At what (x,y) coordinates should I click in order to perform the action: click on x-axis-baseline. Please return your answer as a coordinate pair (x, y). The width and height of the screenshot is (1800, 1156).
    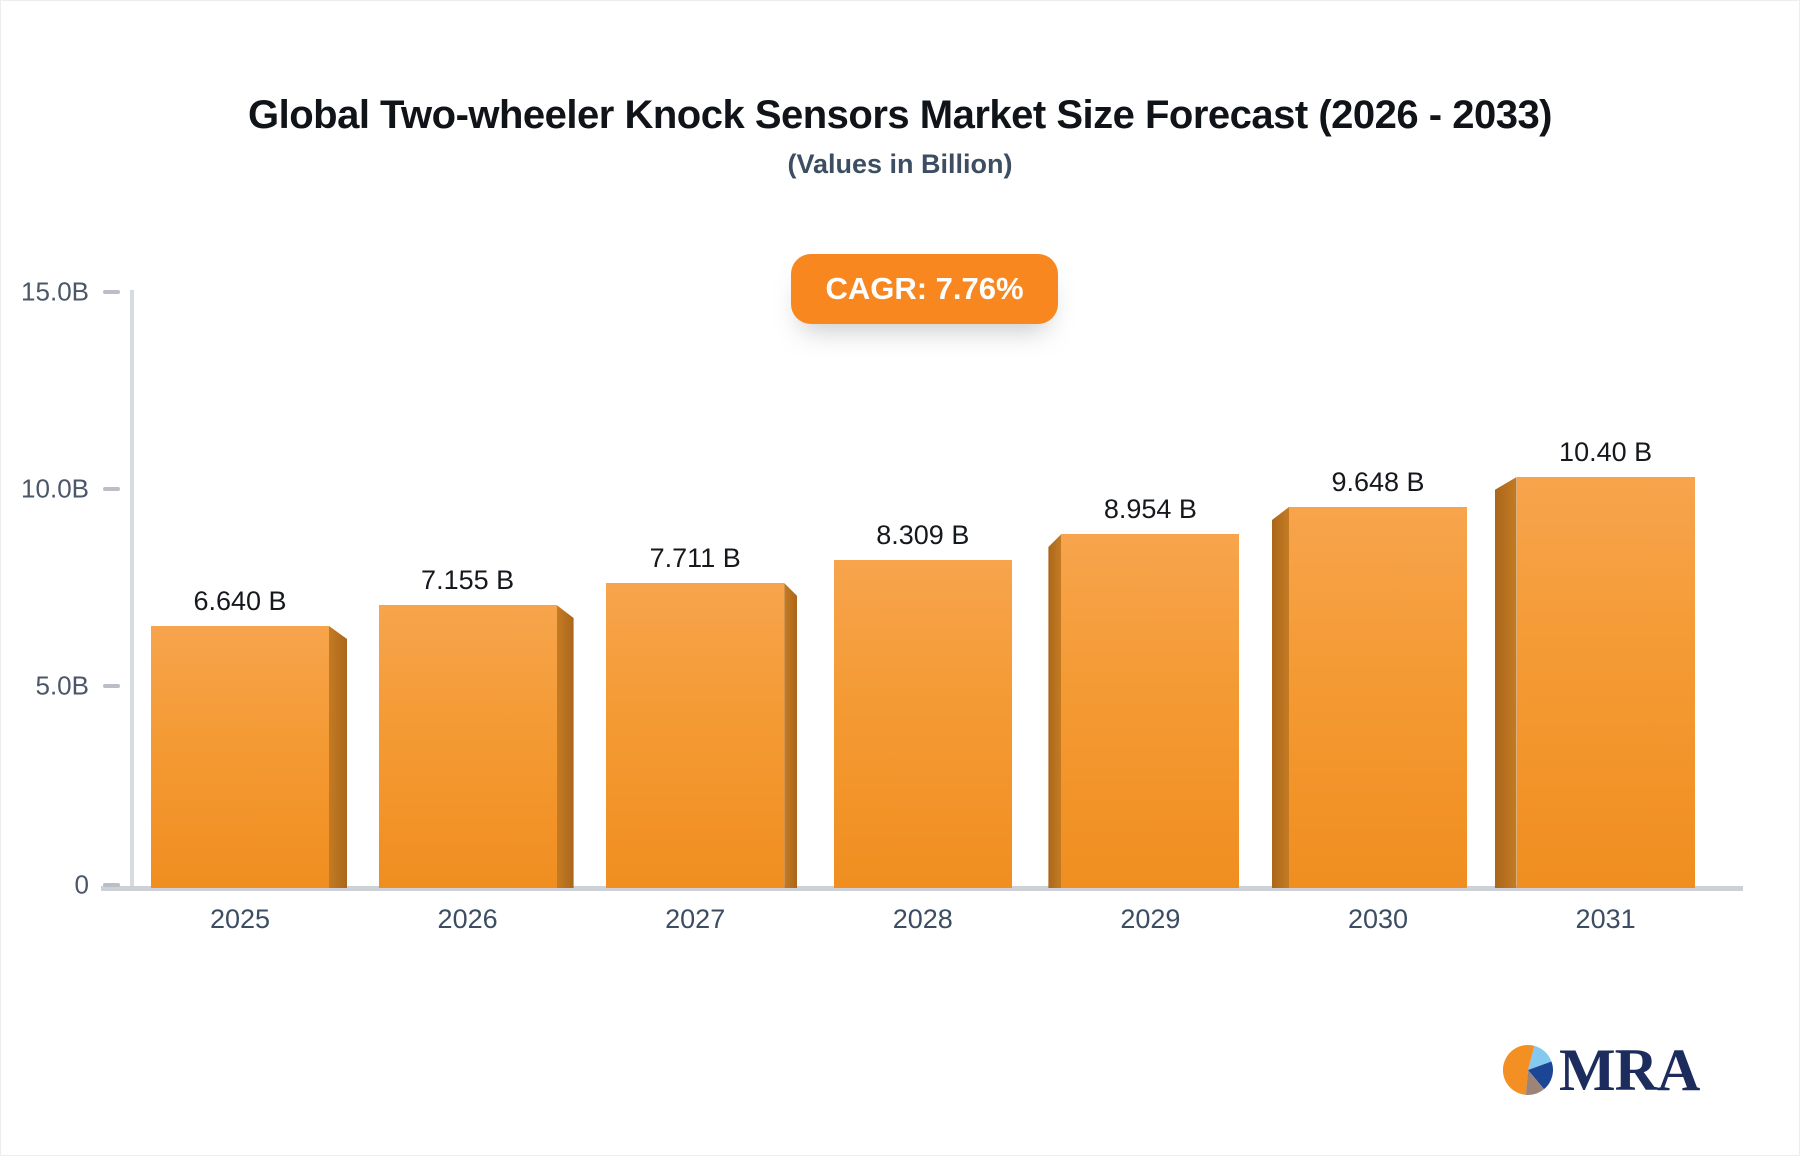
    Looking at the image, I should click on (922, 888).